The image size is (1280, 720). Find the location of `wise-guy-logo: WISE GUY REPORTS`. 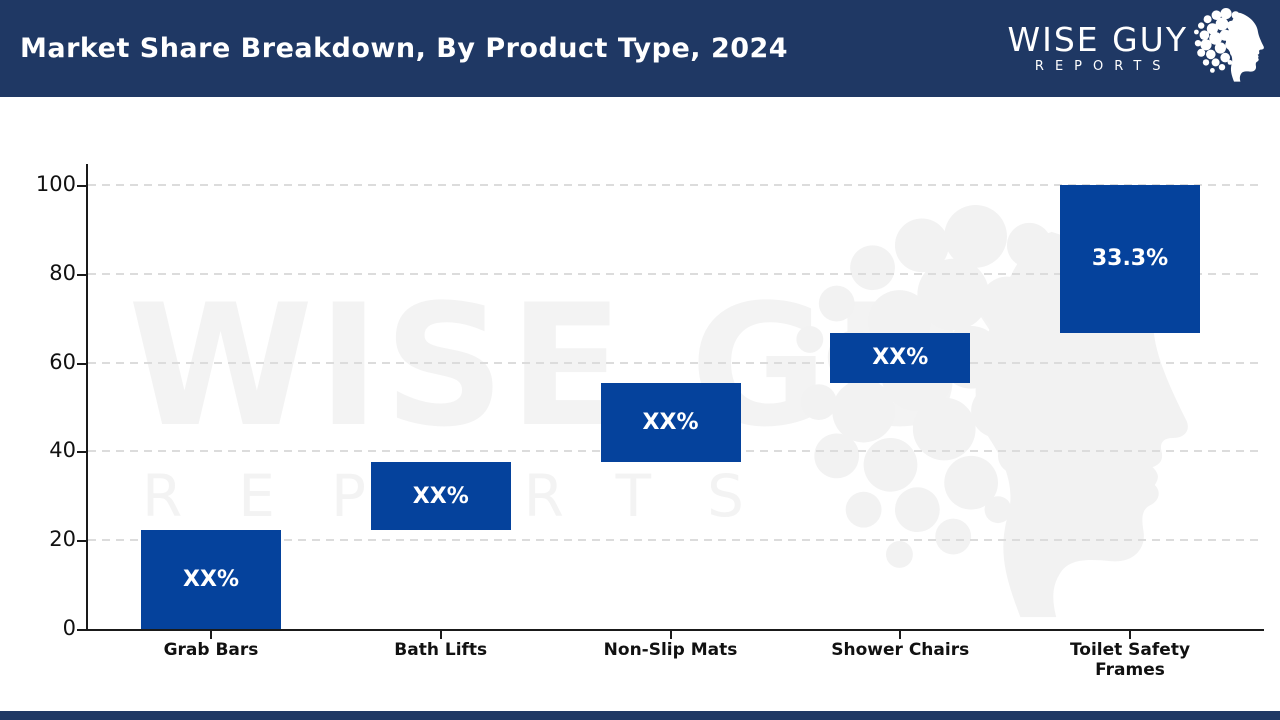

wise-guy-logo: WISE GUY REPORTS is located at coordinates (1138, 48).